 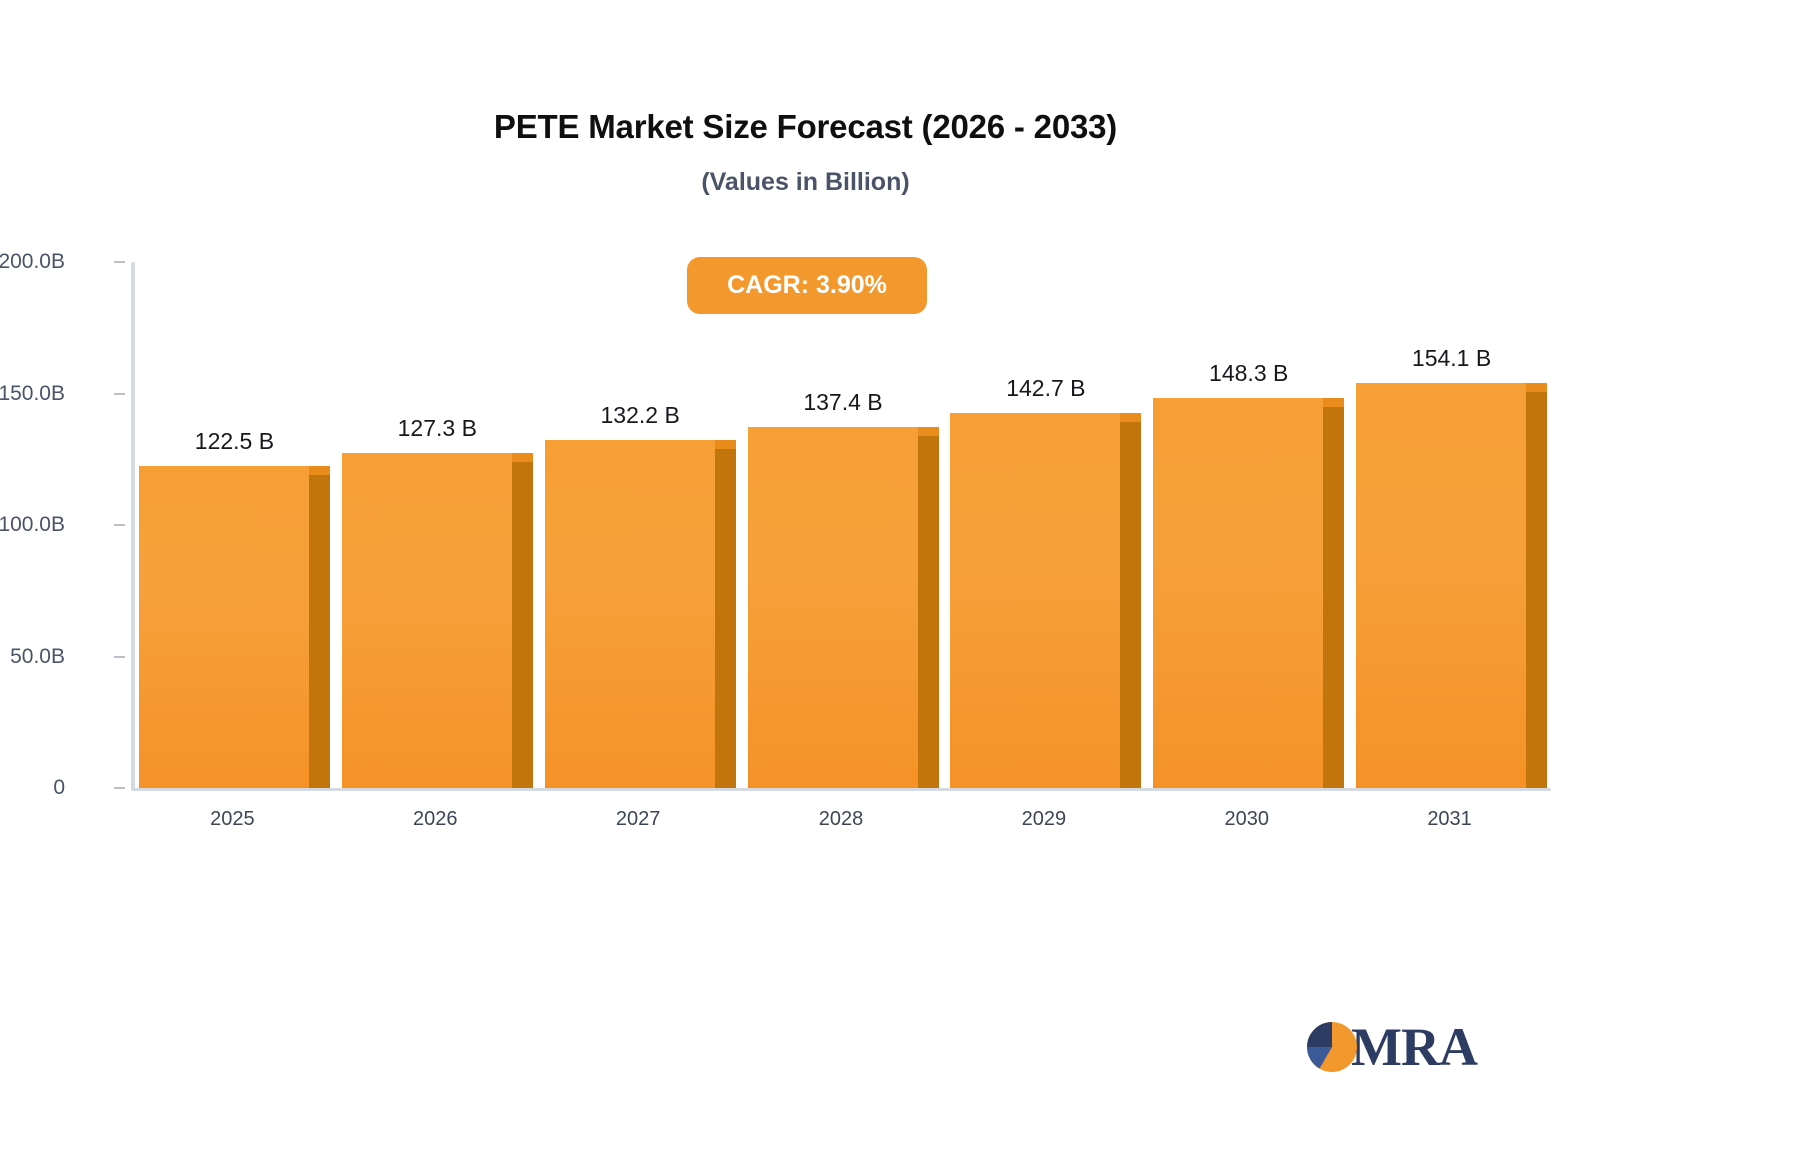 I want to click on y-axis-tick-label: 0, so click(x=59, y=787).